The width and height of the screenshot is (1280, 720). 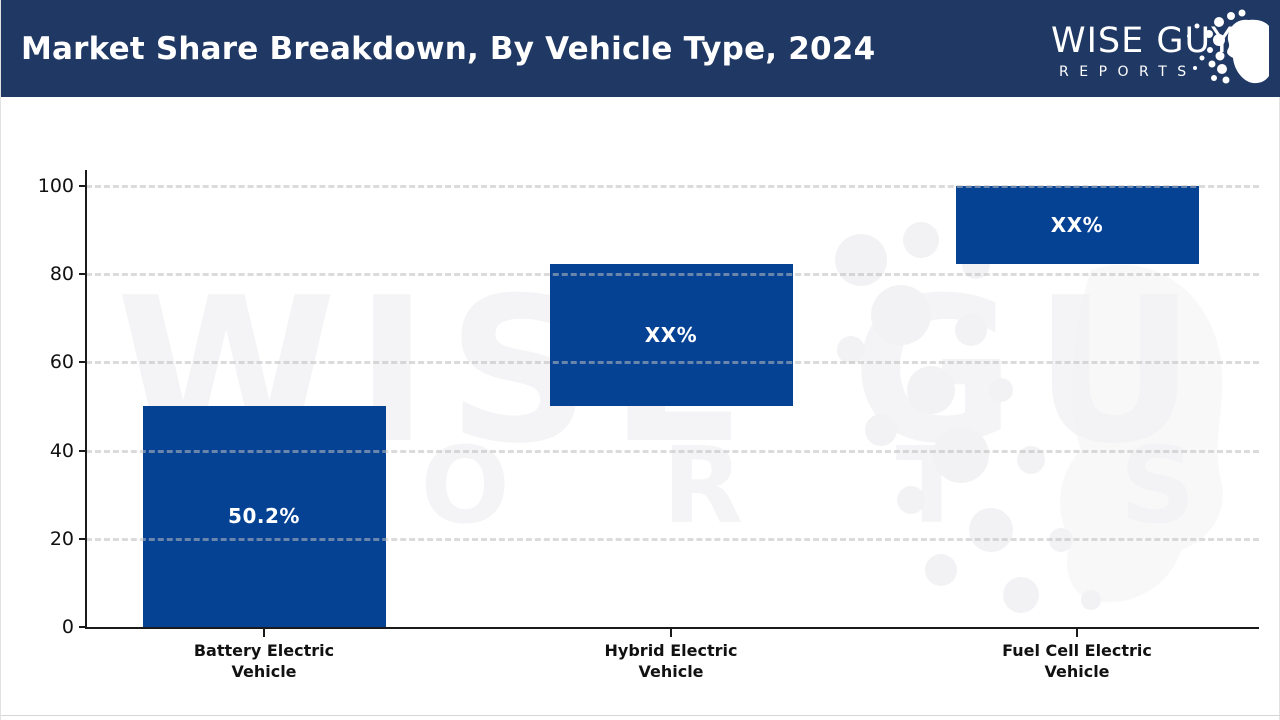 What do you see at coordinates (86, 399) in the screenshot?
I see `y-axis-line` at bounding box center [86, 399].